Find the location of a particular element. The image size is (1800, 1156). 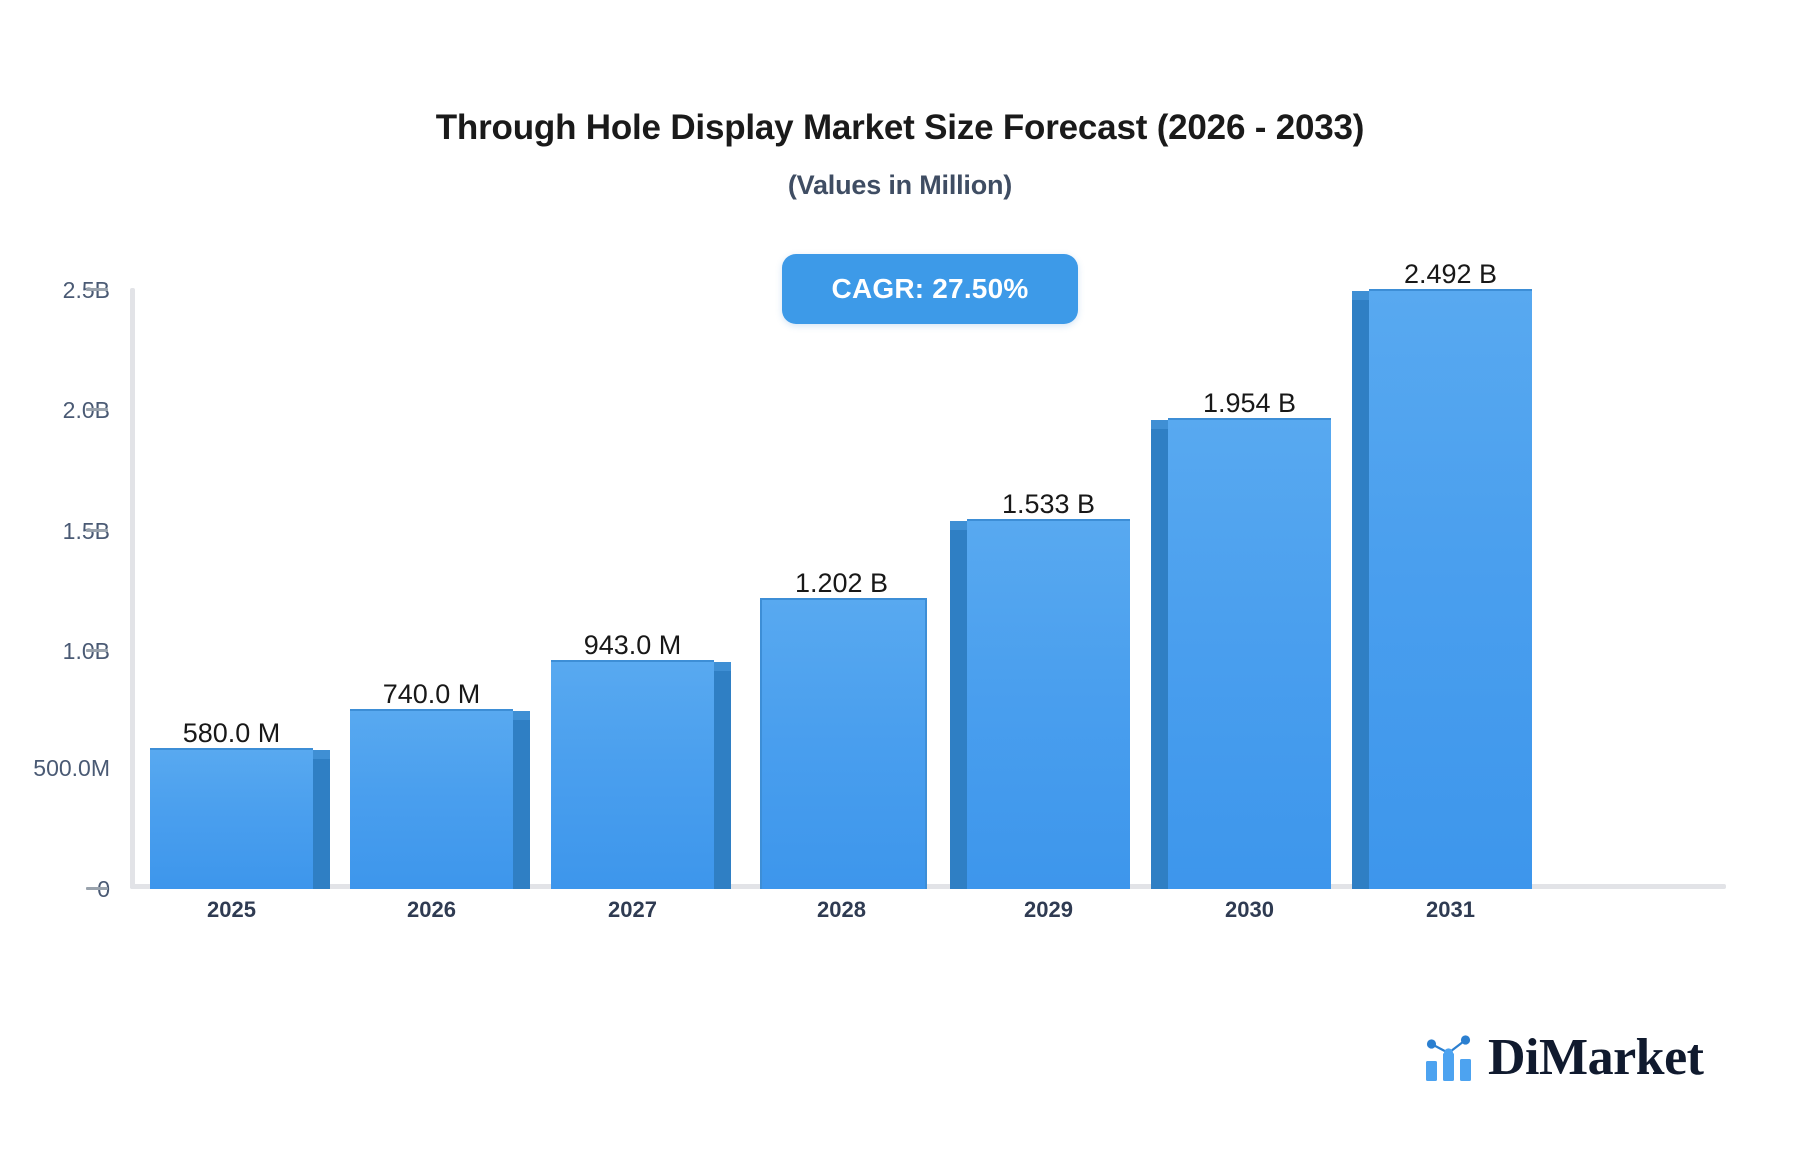

x-axis-label-2025: 2025 is located at coordinates (231, 909).